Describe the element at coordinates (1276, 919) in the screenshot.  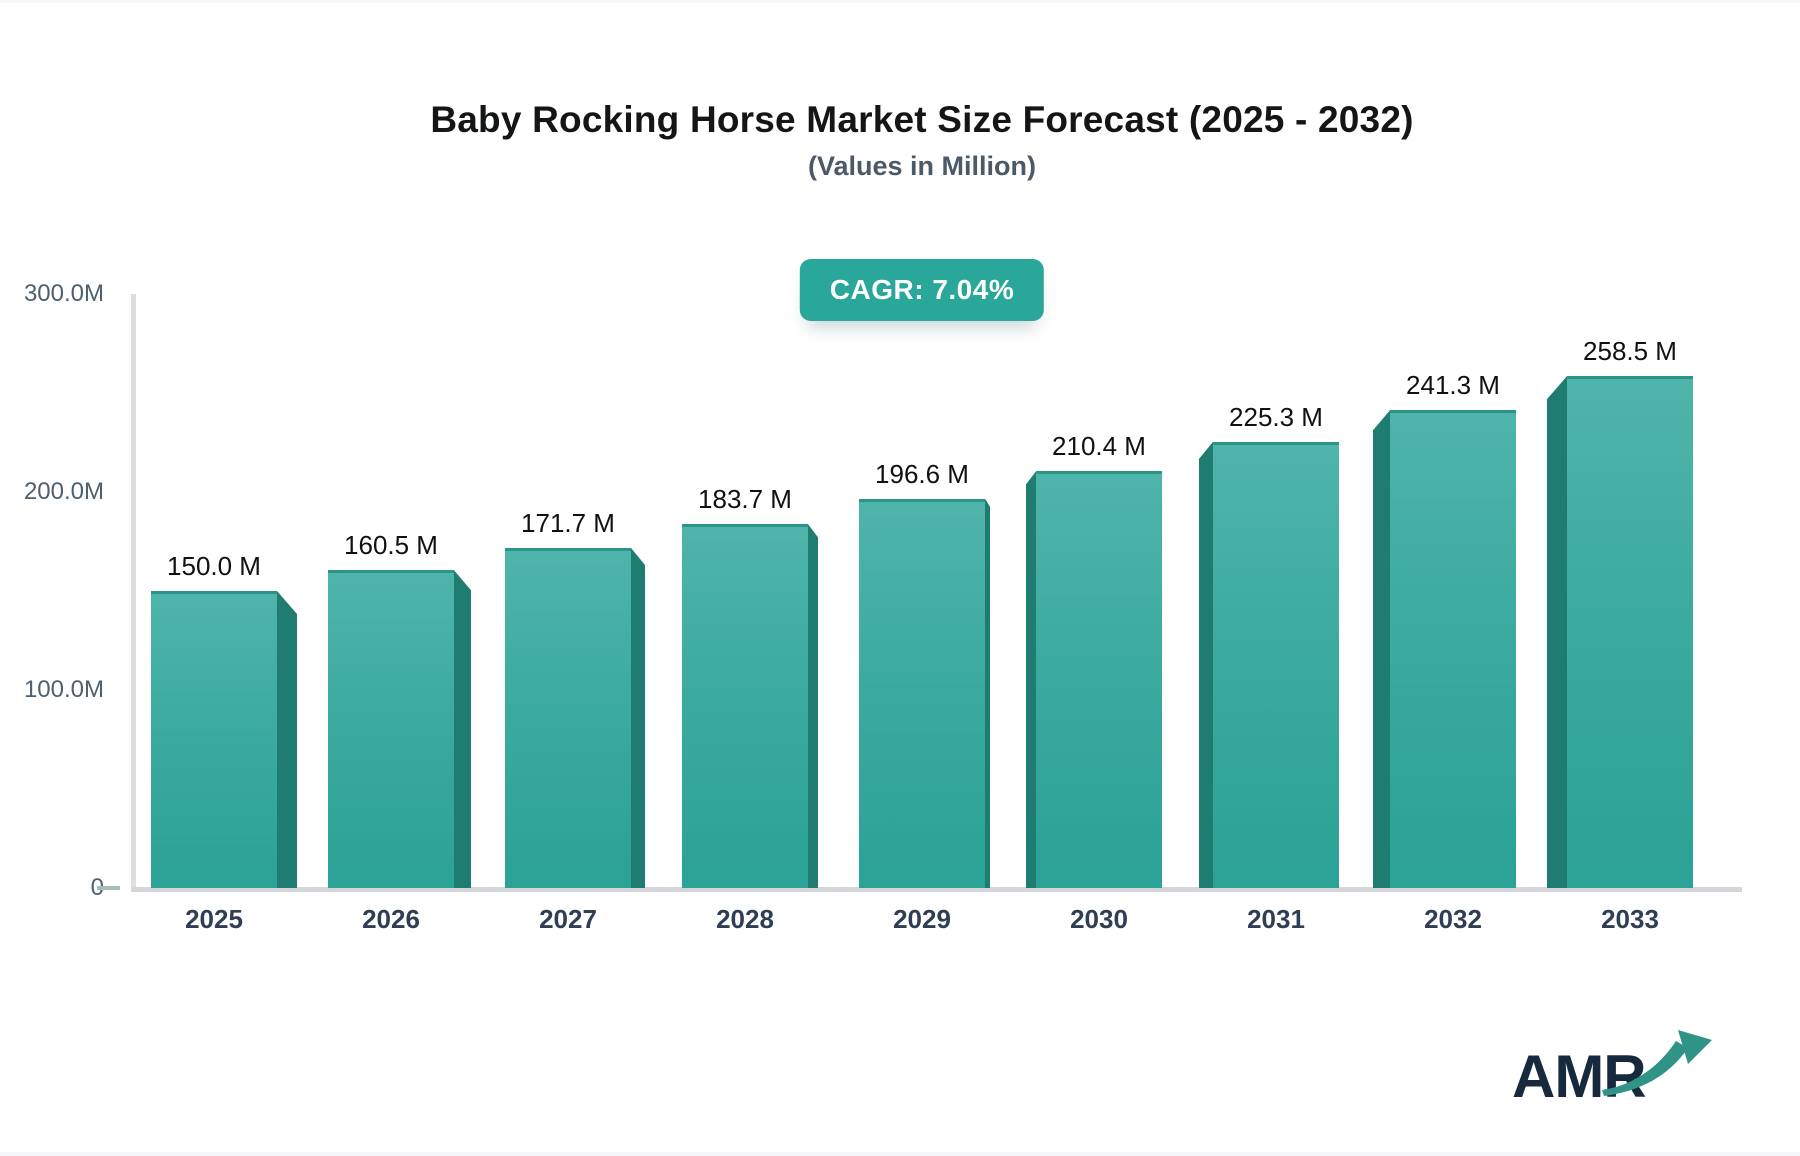
I see `x-axis-category-label: 2031` at that location.